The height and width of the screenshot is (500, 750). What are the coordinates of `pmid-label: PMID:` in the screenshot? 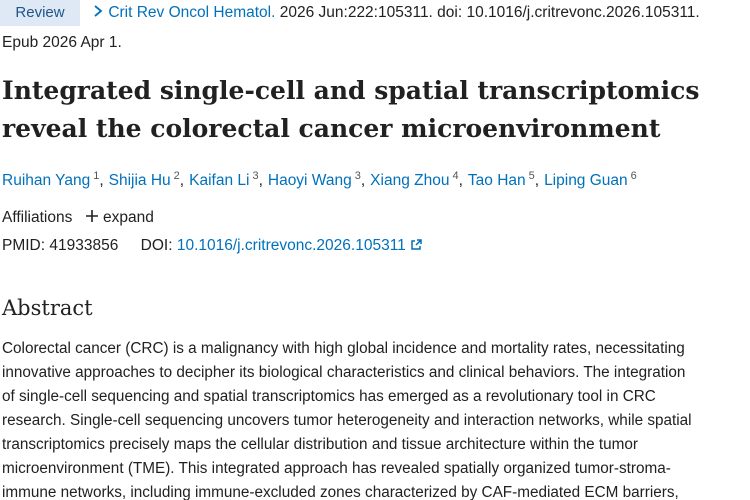 It's located at (24, 245).